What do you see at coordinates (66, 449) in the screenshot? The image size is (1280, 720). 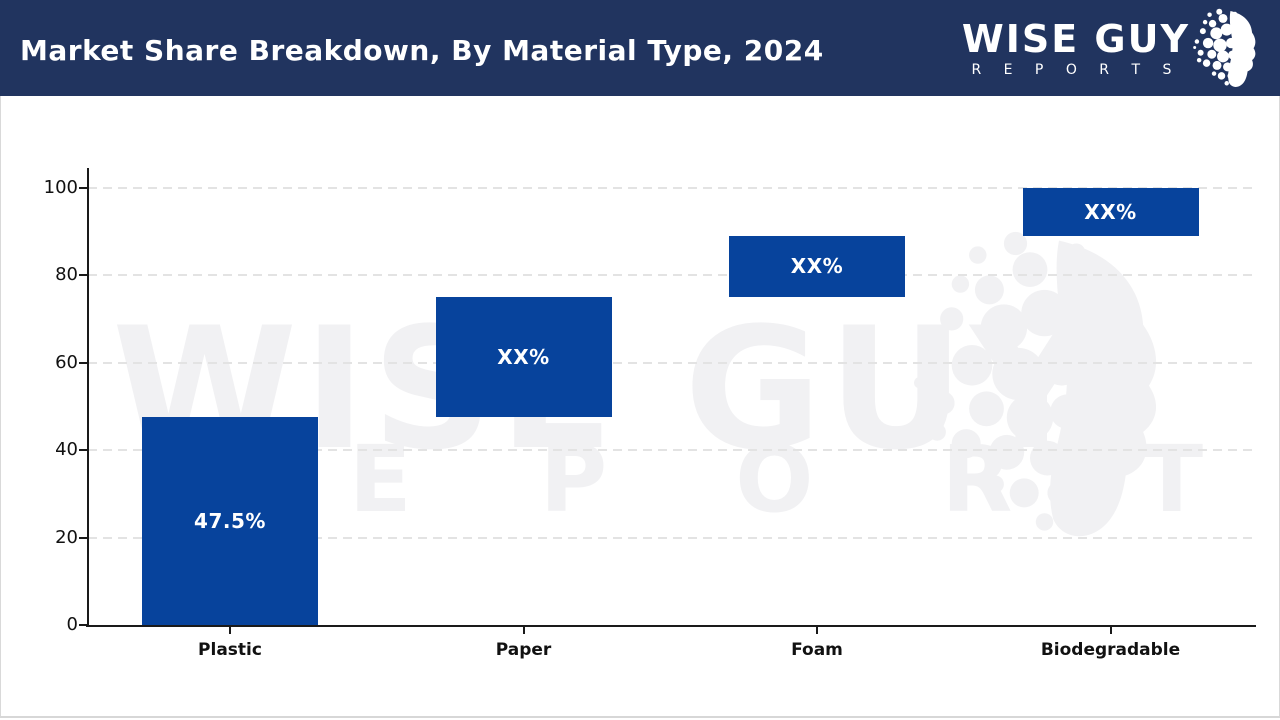 I see `y-tick-label: 40` at bounding box center [66, 449].